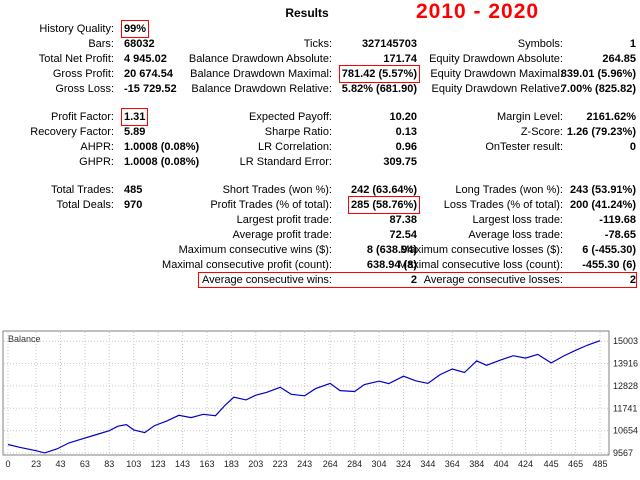 This screenshot has height=480, width=640. I want to click on stat-value: 970, so click(133, 205).